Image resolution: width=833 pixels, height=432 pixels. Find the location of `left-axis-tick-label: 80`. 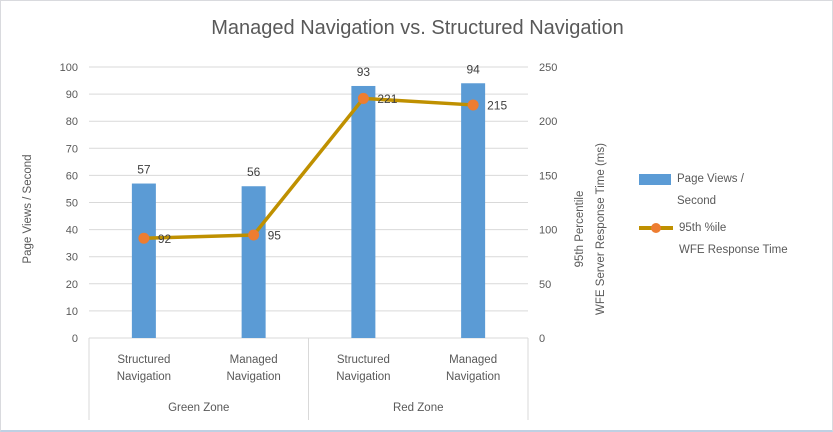

left-axis-tick-label: 80 is located at coordinates (72, 122).